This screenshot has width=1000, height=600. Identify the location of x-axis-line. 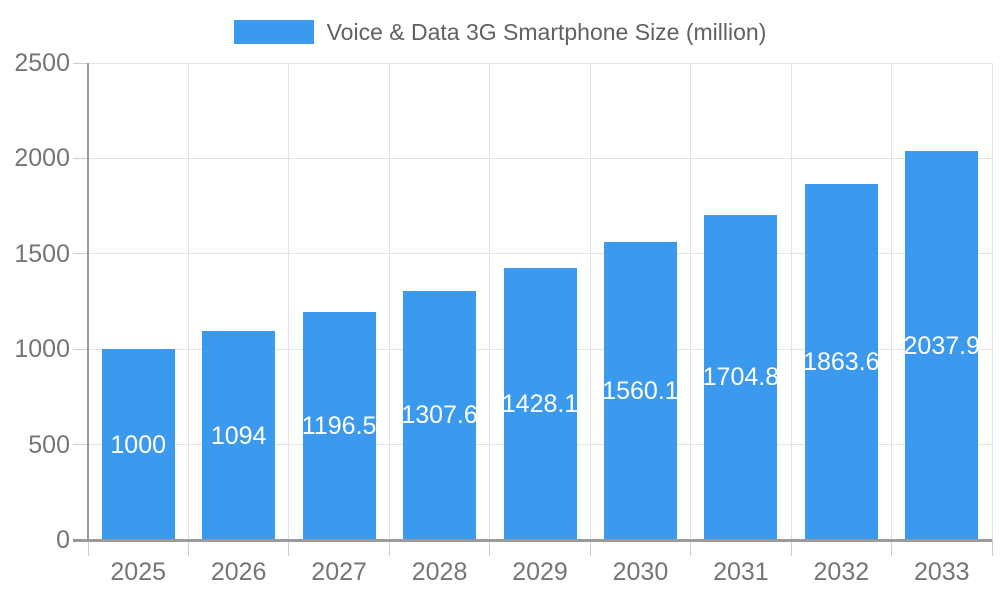
(532, 540).